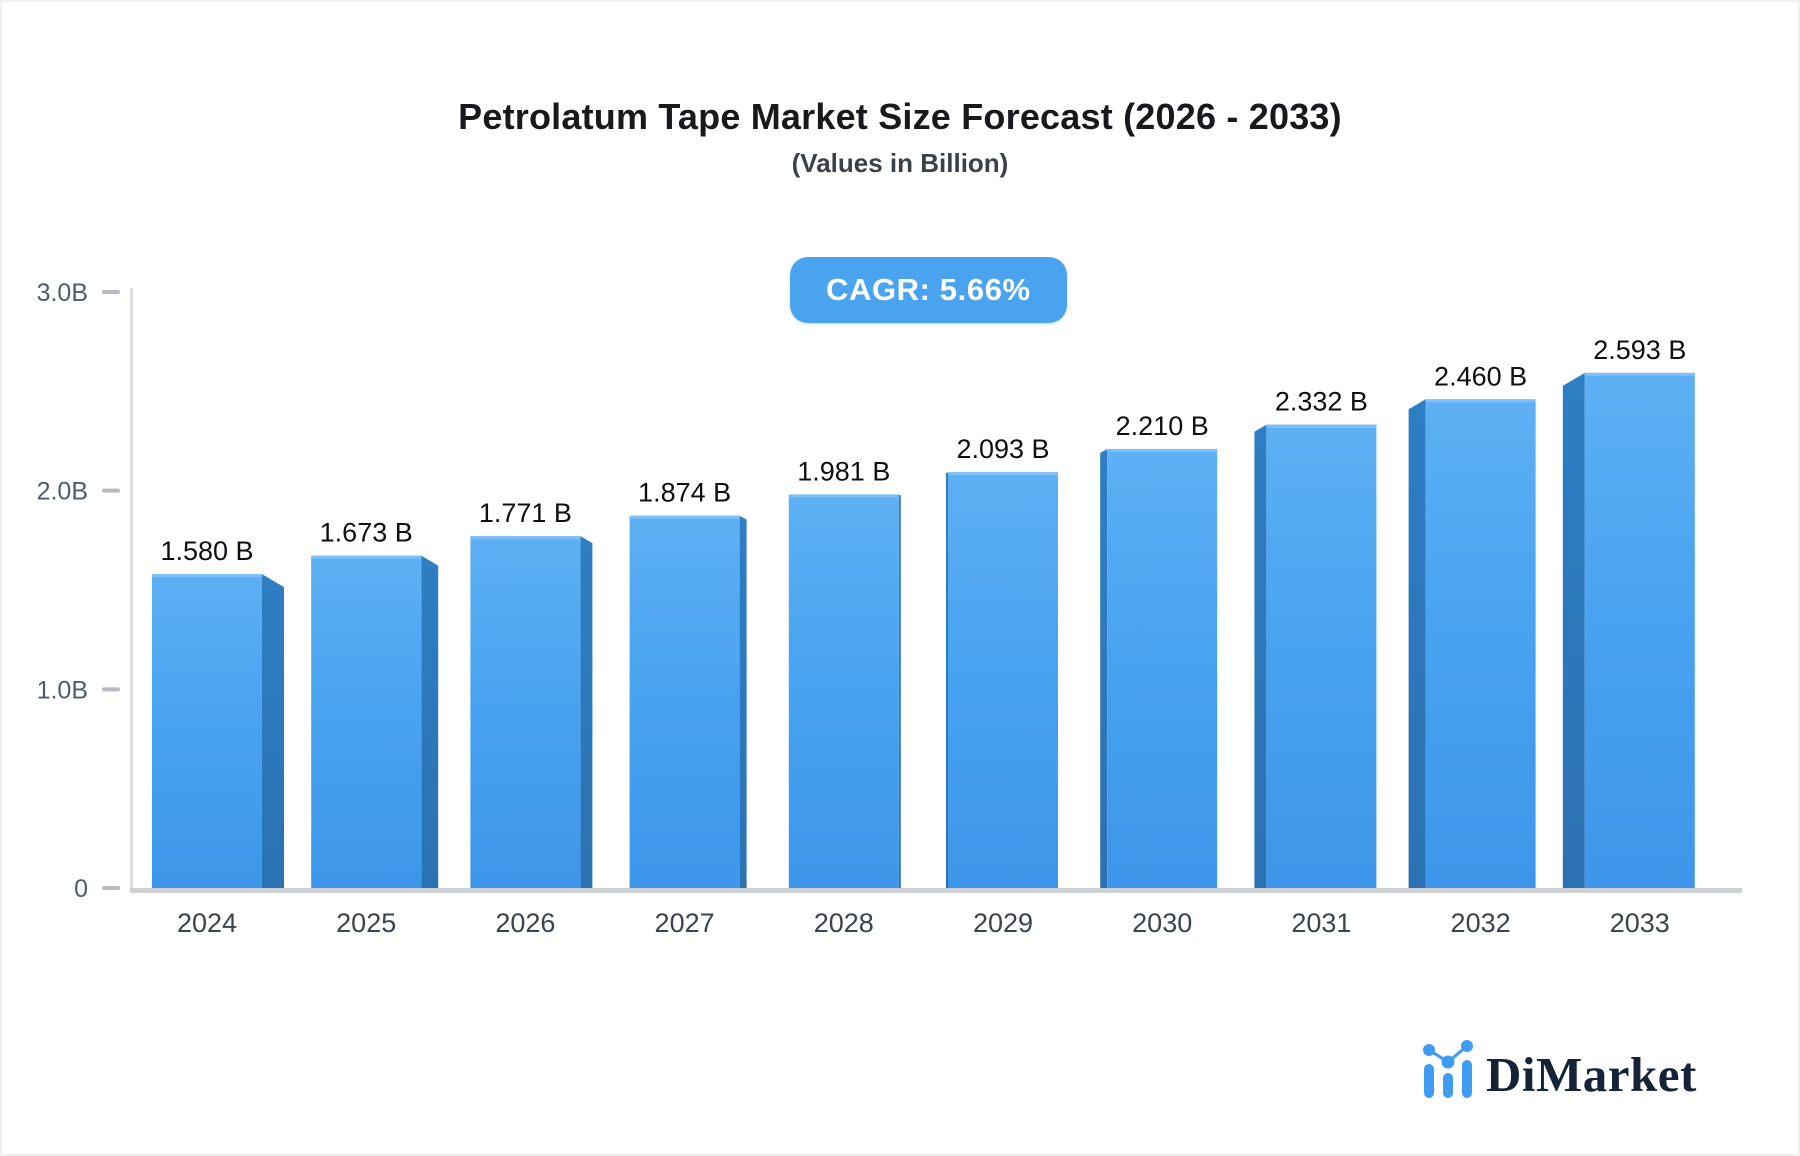  I want to click on bar-value-label-2024: 1.580 B, so click(206, 551).